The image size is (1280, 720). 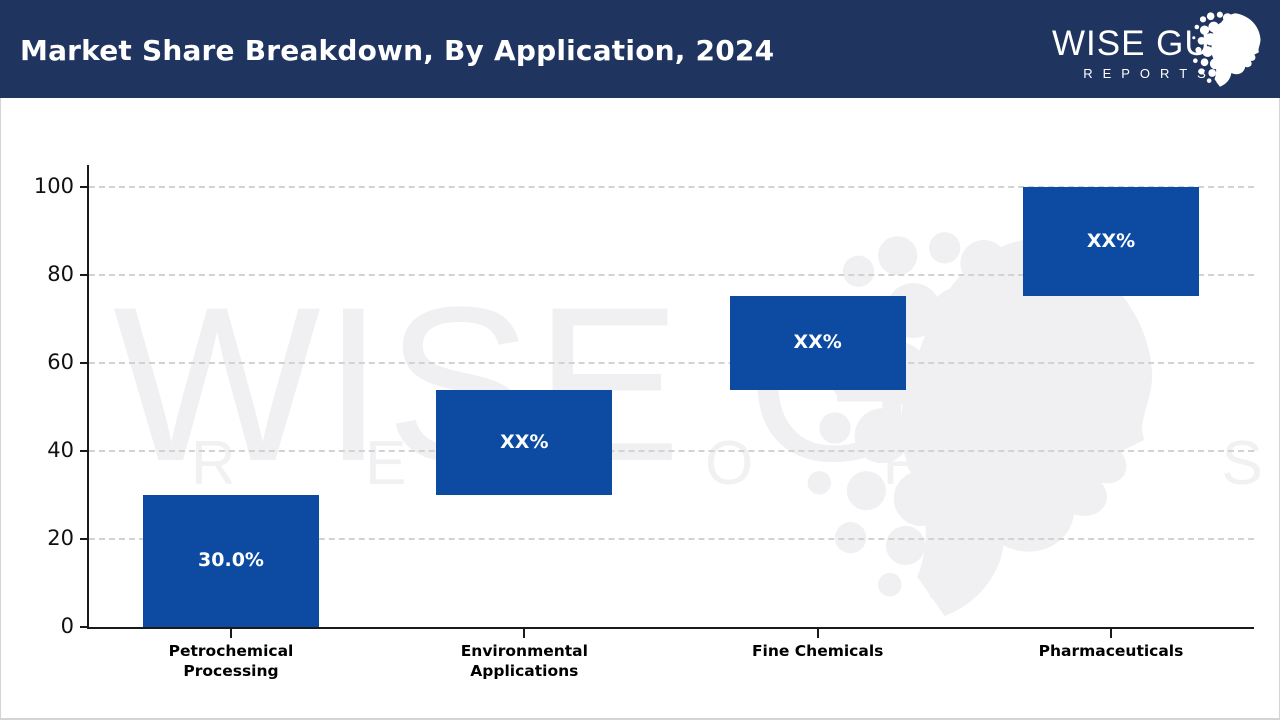 What do you see at coordinates (60, 538) in the screenshot?
I see `y-tick-label: 20` at bounding box center [60, 538].